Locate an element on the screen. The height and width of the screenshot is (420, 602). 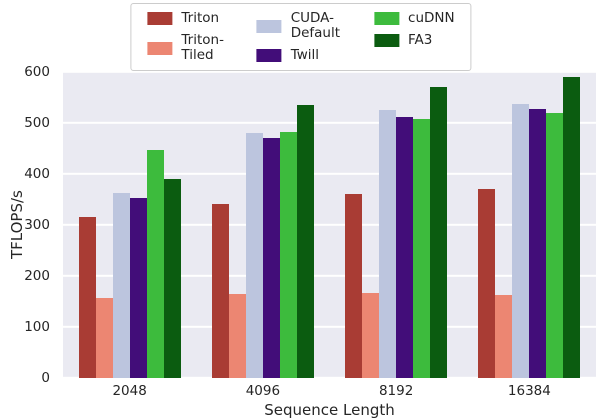
y-tick-label: 100 is located at coordinates (37, 327).